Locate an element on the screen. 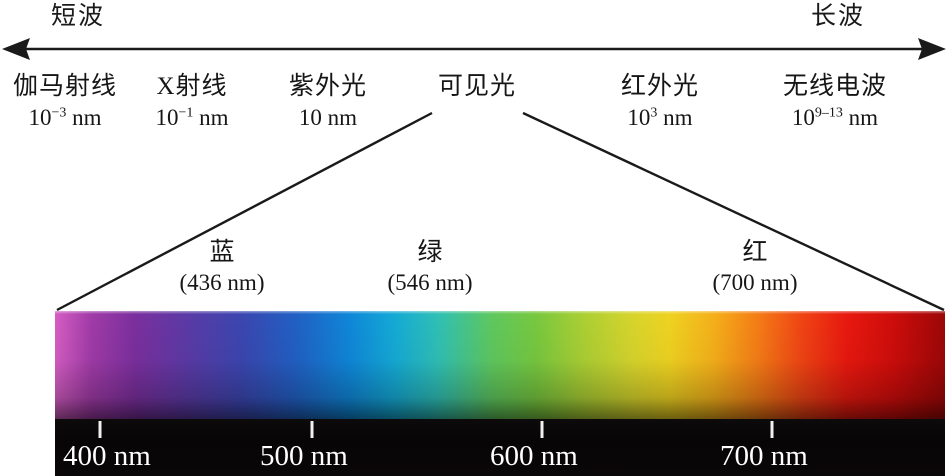  wavelength-scale-bar: 400 nm 500 nm 600 nm 700 nm is located at coordinates (500, 447).